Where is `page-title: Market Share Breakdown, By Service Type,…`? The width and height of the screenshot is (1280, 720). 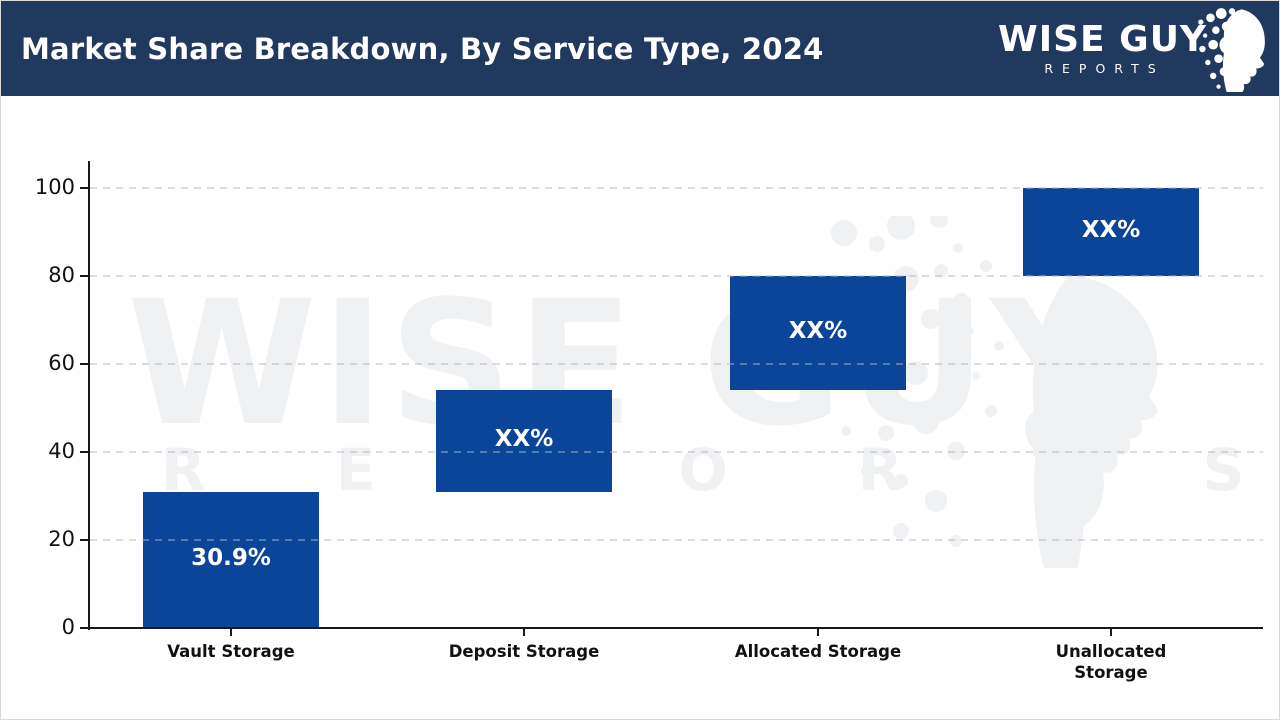
page-title: Market Share Breakdown, By Service Type,… is located at coordinates (422, 48).